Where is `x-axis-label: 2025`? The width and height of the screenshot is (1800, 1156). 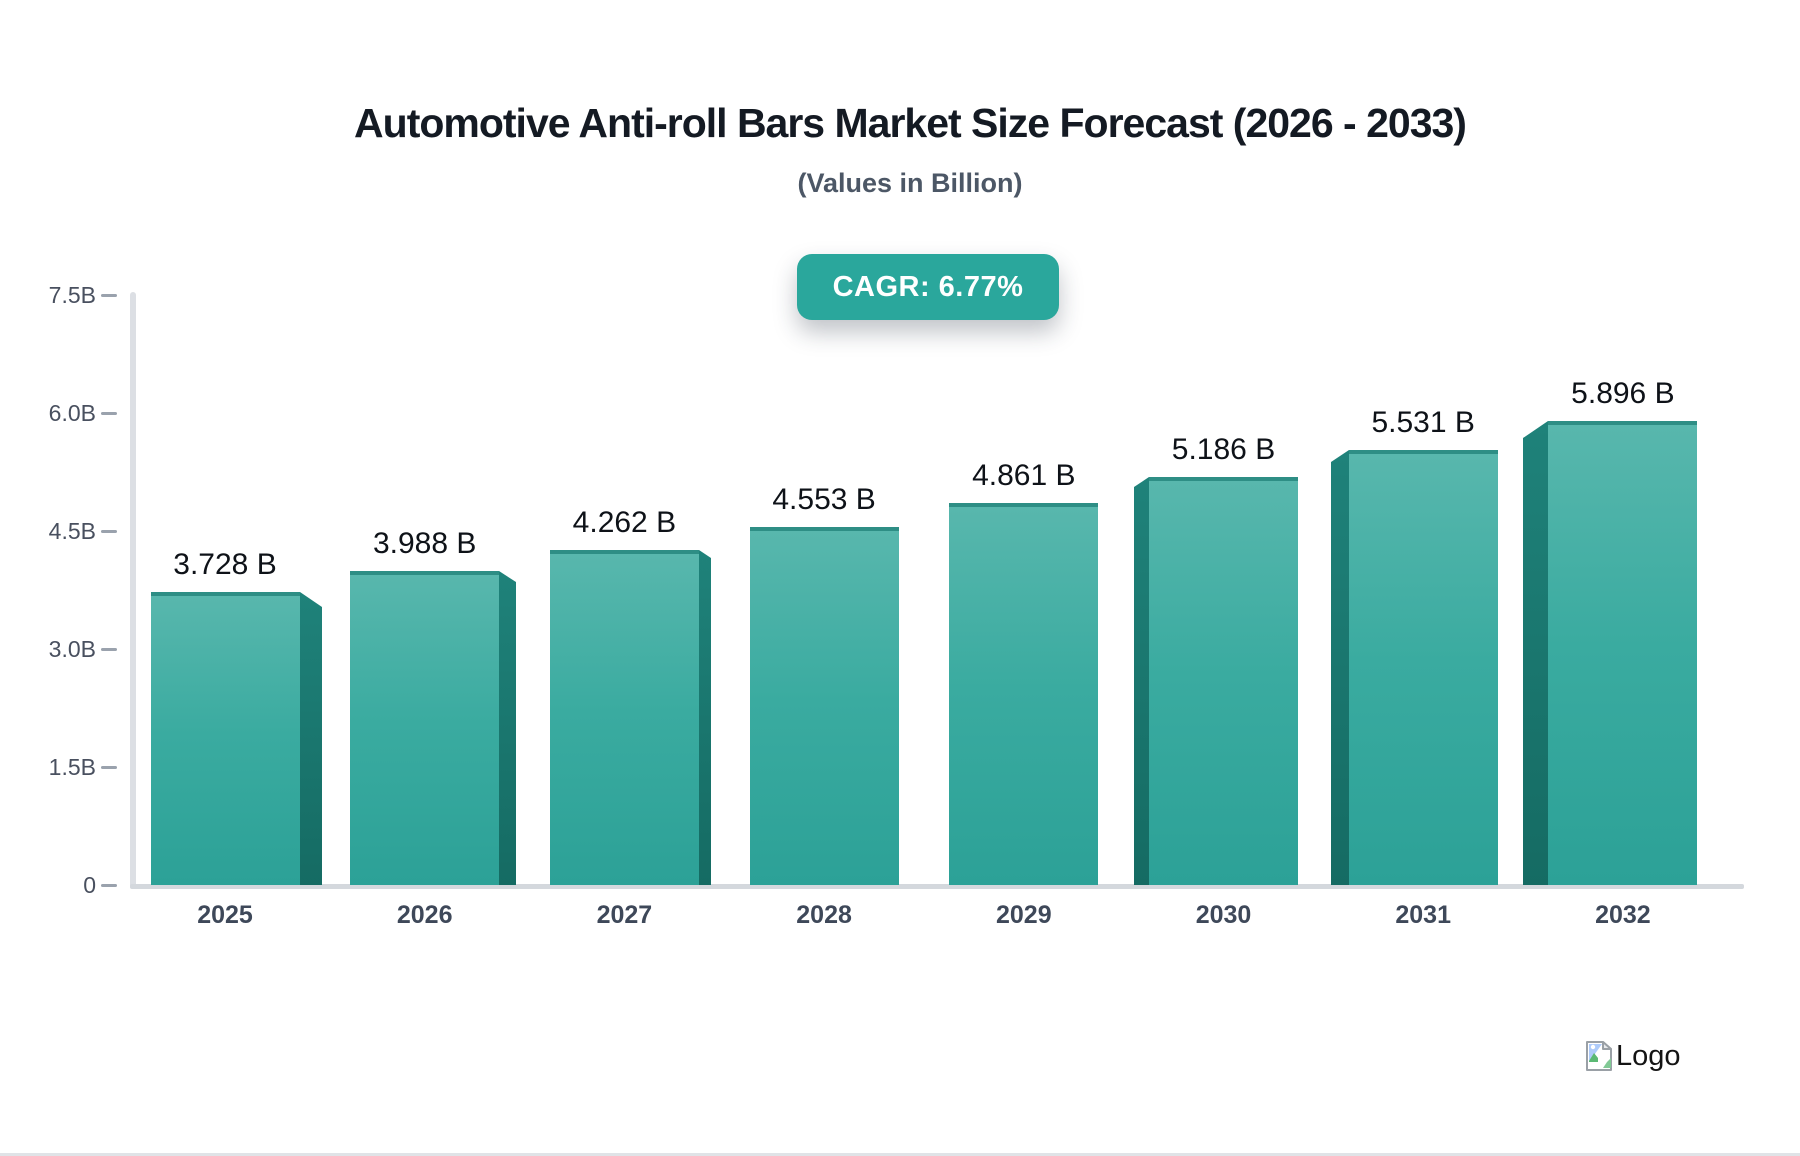 x-axis-label: 2025 is located at coordinates (225, 915).